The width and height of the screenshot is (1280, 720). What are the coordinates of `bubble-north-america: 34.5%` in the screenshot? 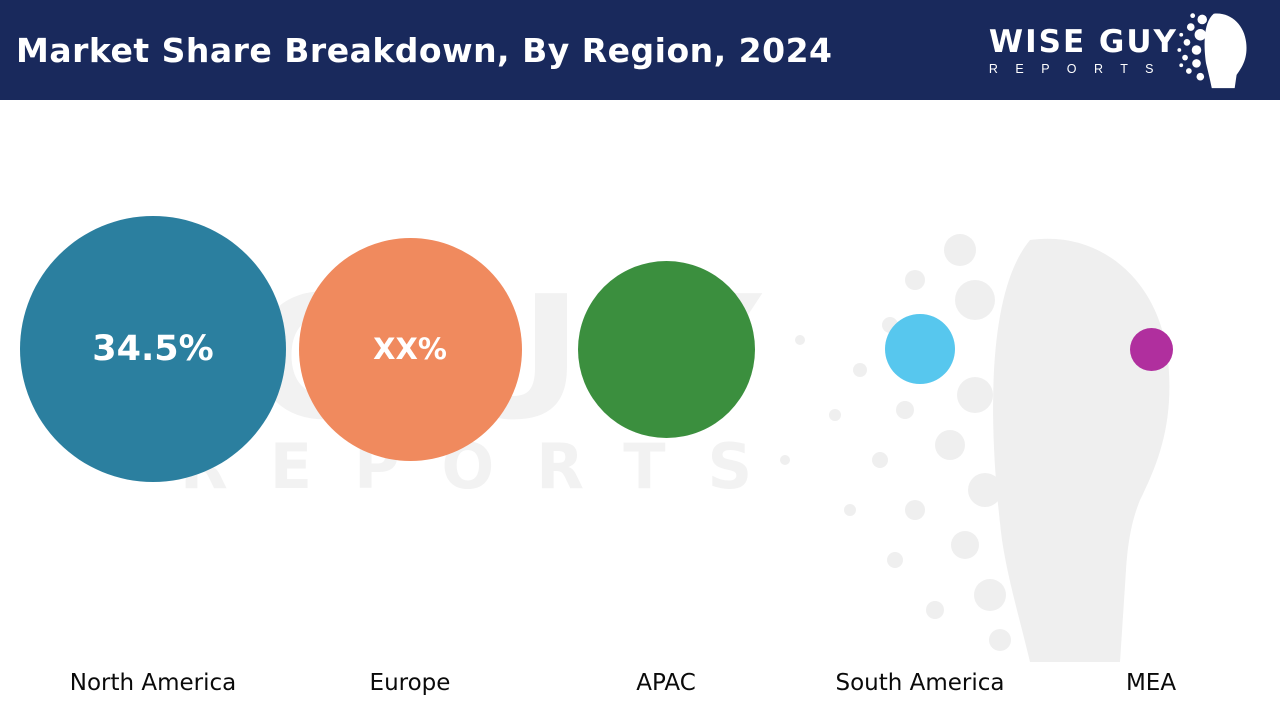 It's located at (153, 349).